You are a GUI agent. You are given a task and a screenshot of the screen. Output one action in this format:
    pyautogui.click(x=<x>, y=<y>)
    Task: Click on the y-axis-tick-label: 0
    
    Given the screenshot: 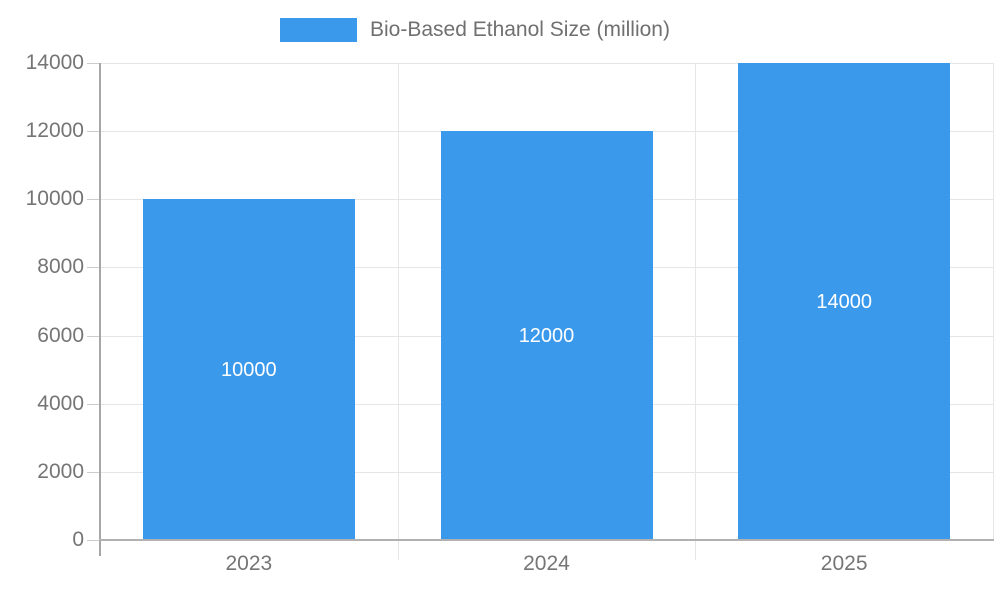 What is the action you would take?
    pyautogui.click(x=78, y=539)
    